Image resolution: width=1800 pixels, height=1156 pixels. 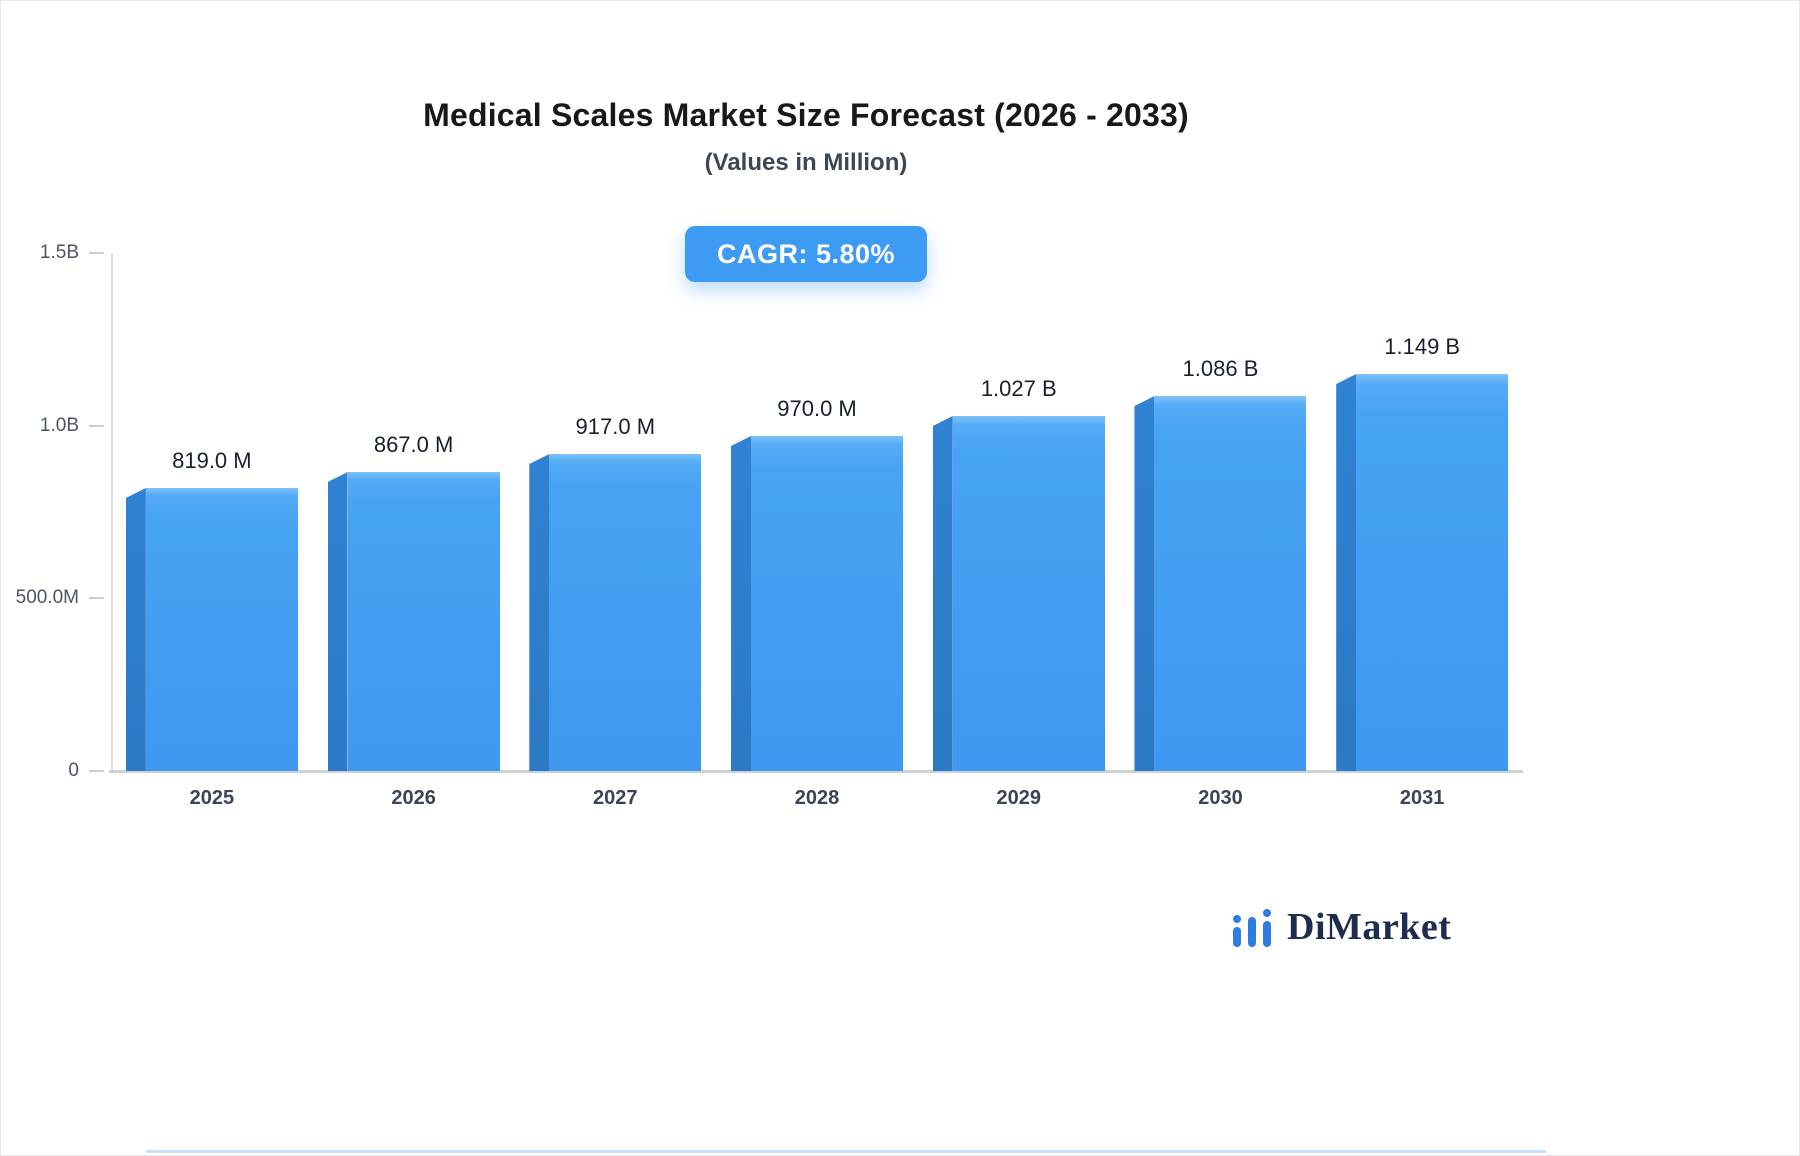 What do you see at coordinates (806, 162) in the screenshot?
I see `chart-subtitle: (Values in Million)` at bounding box center [806, 162].